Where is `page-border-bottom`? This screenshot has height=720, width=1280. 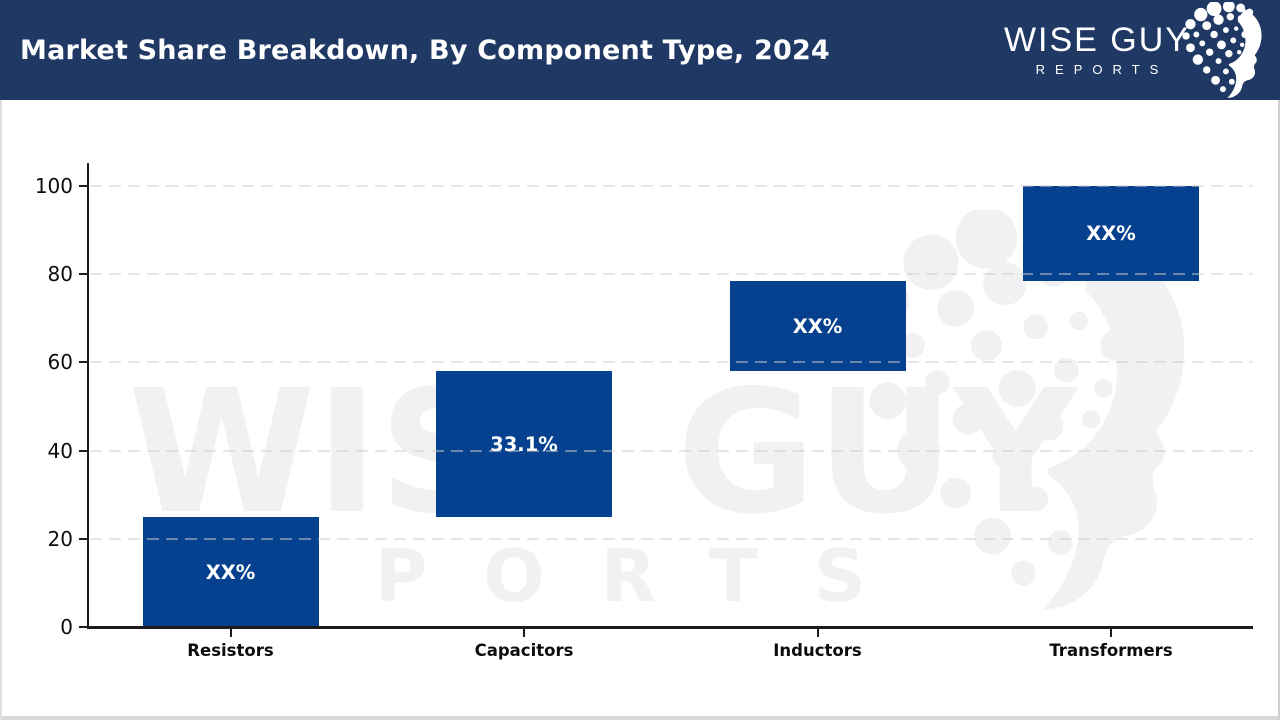 page-border-bottom is located at coordinates (640, 718).